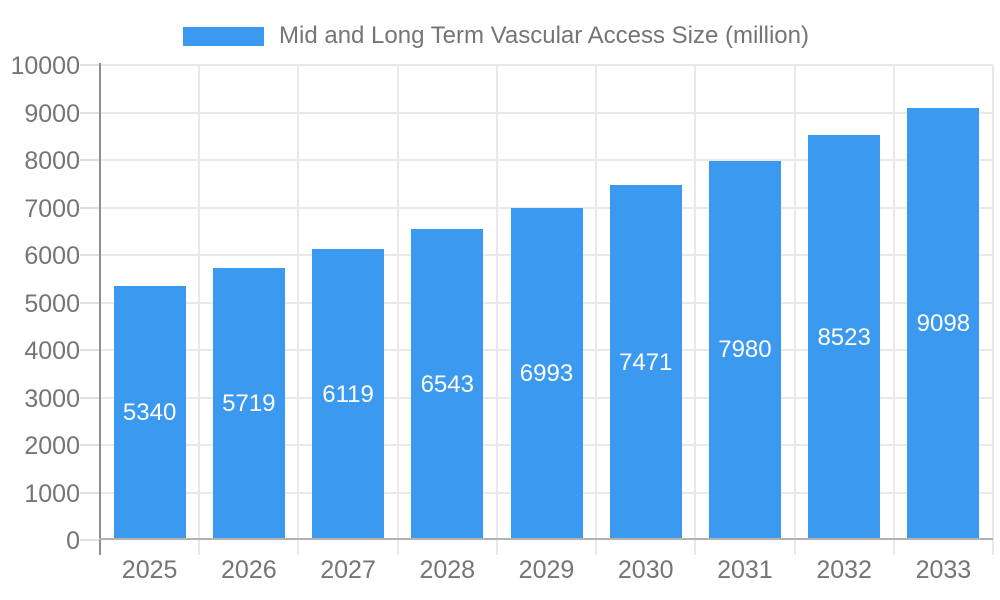 The height and width of the screenshot is (600, 1000). Describe the element at coordinates (348, 570) in the screenshot. I see `x-tick-label: 2027` at that location.